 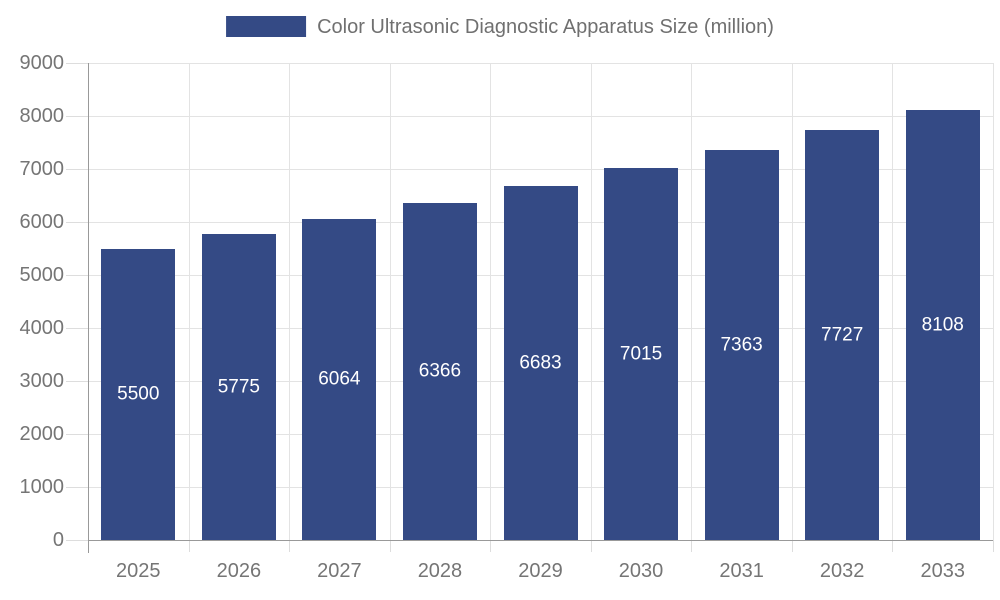 I want to click on x-axis-tick-label: 2028, so click(x=440, y=571).